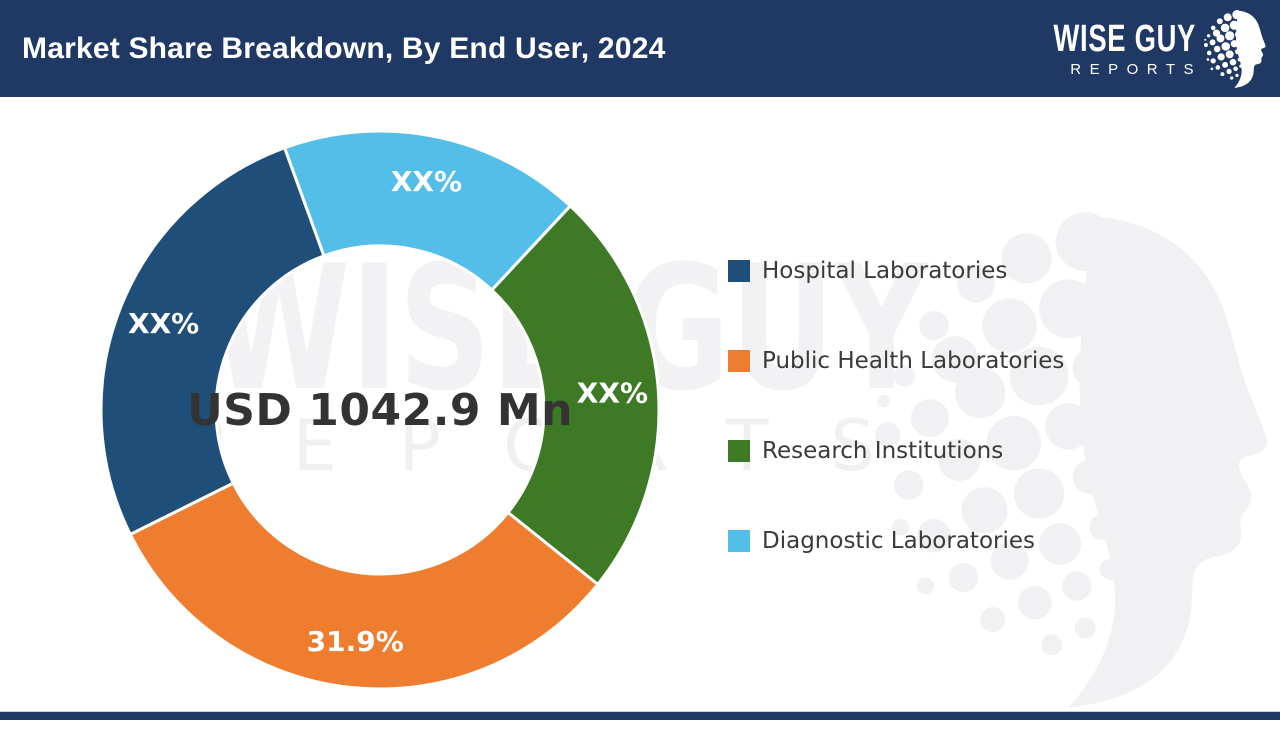  What do you see at coordinates (739, 271) in the screenshot?
I see `legend-swatch-hospital-laboratories` at bounding box center [739, 271].